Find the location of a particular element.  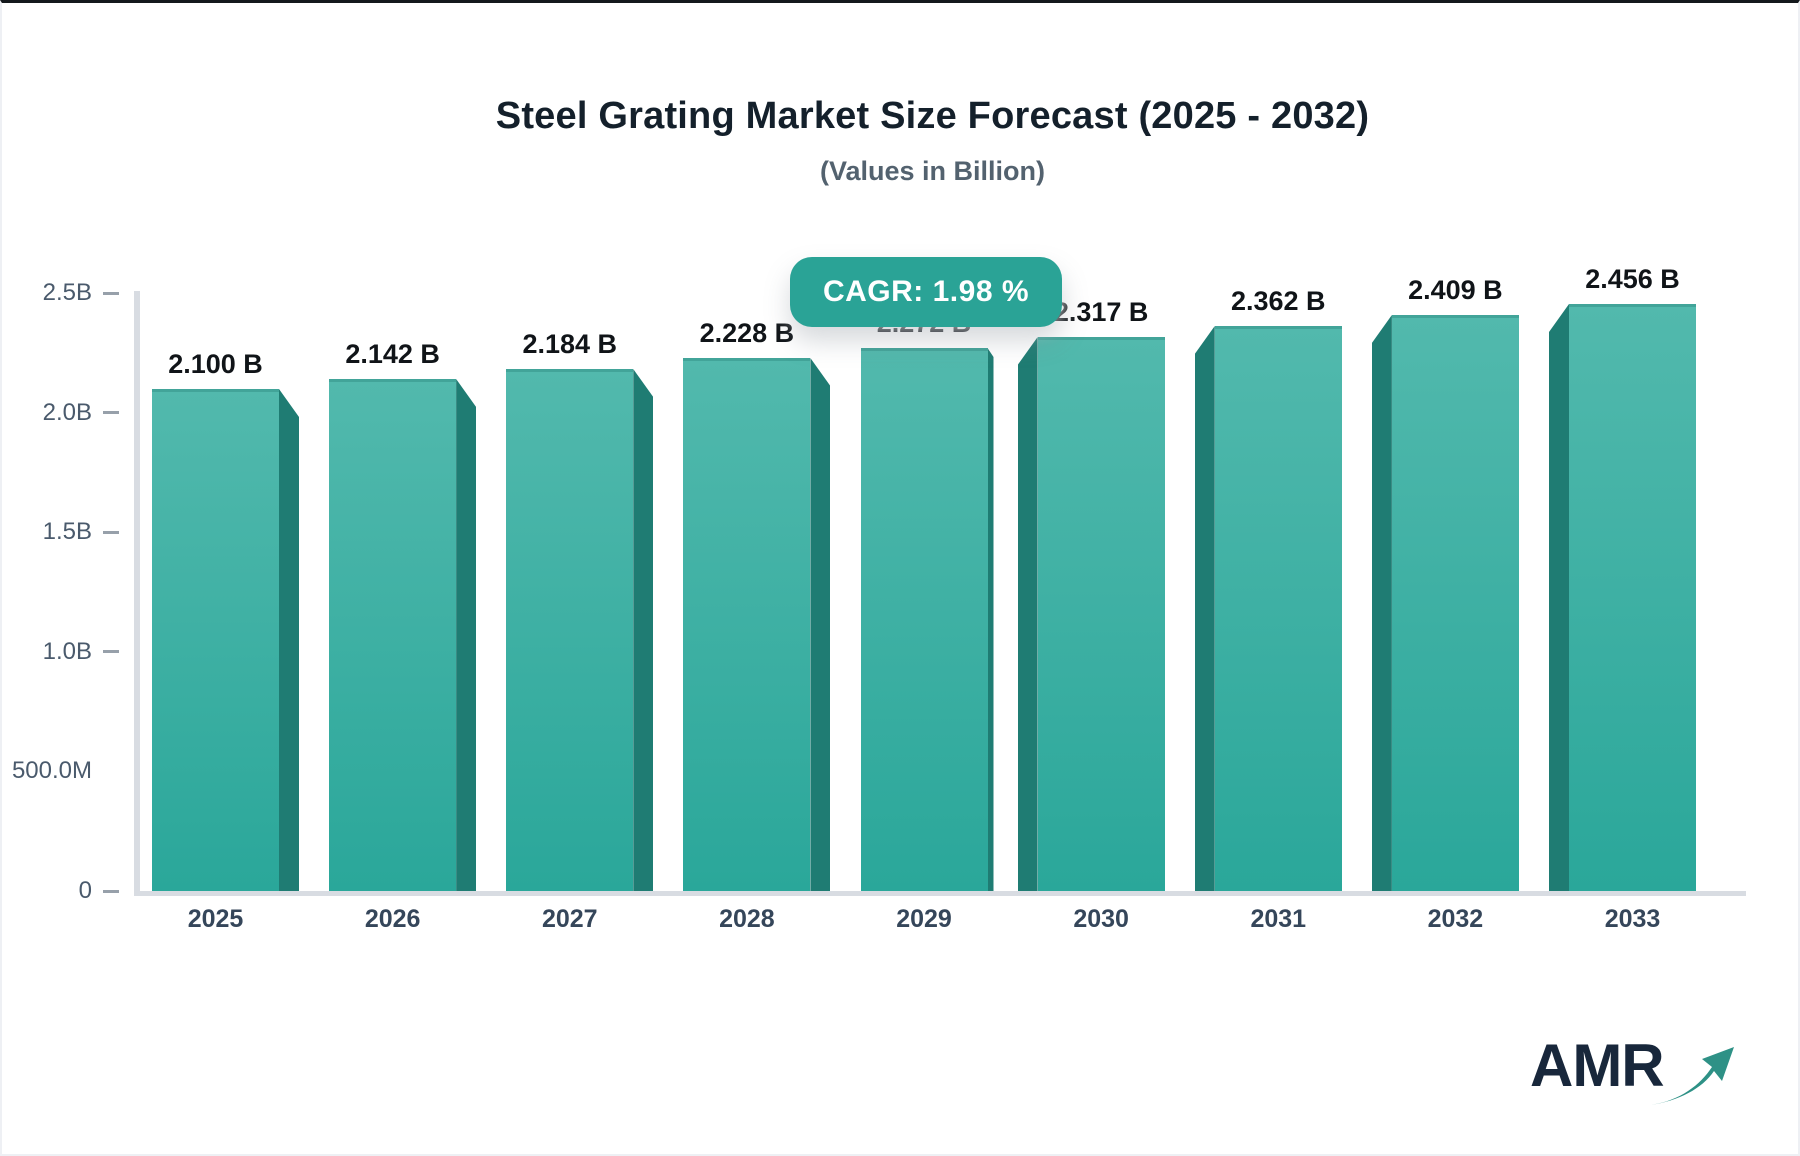

x-tick-label: 2033 is located at coordinates (1632, 919).